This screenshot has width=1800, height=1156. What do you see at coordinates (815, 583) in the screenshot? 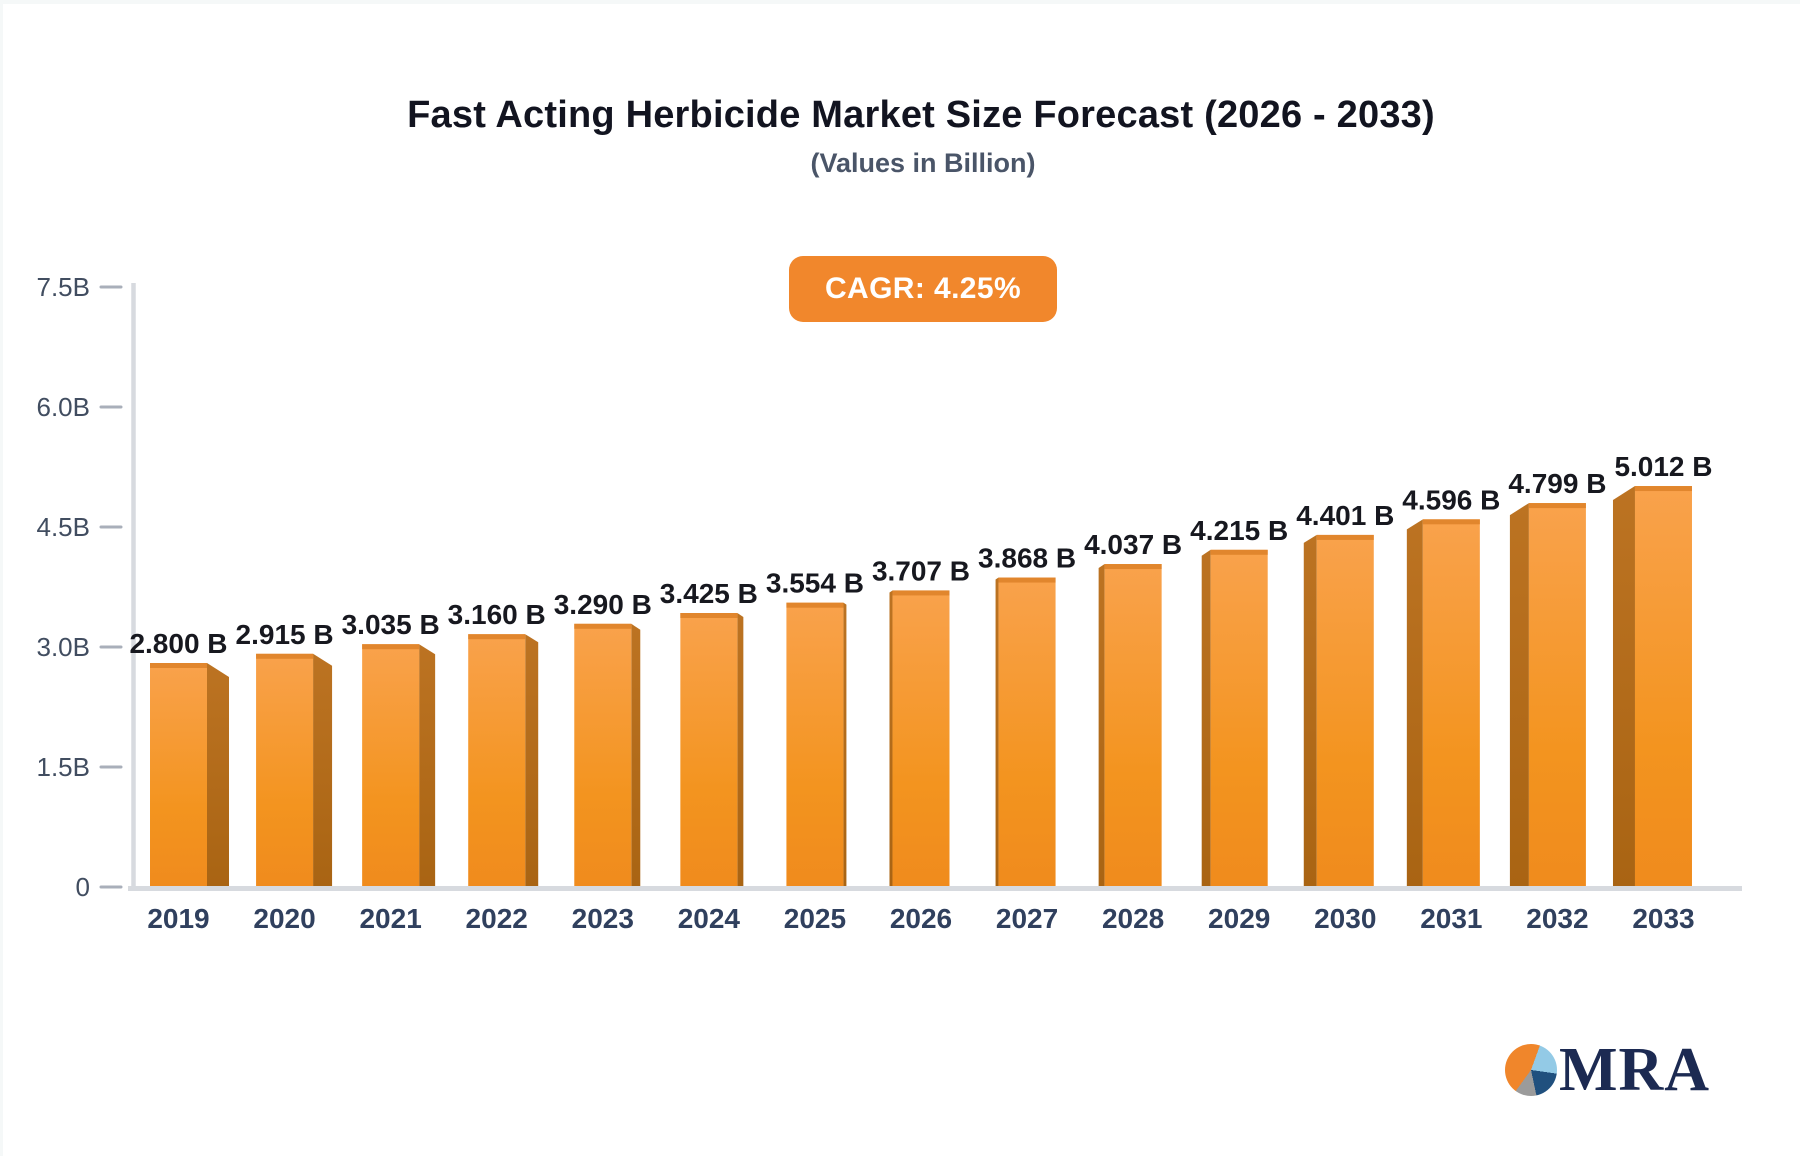
I see `value-label-2025: 3.554 B` at bounding box center [815, 583].